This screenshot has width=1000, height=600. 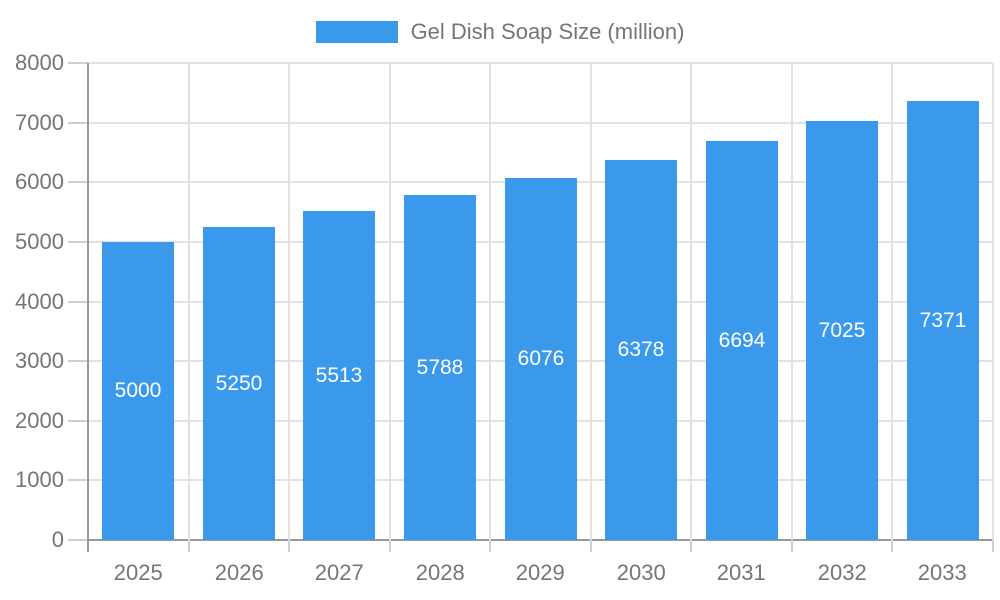 What do you see at coordinates (39, 420) in the screenshot?
I see `y-axis-tick-label: 2000` at bounding box center [39, 420].